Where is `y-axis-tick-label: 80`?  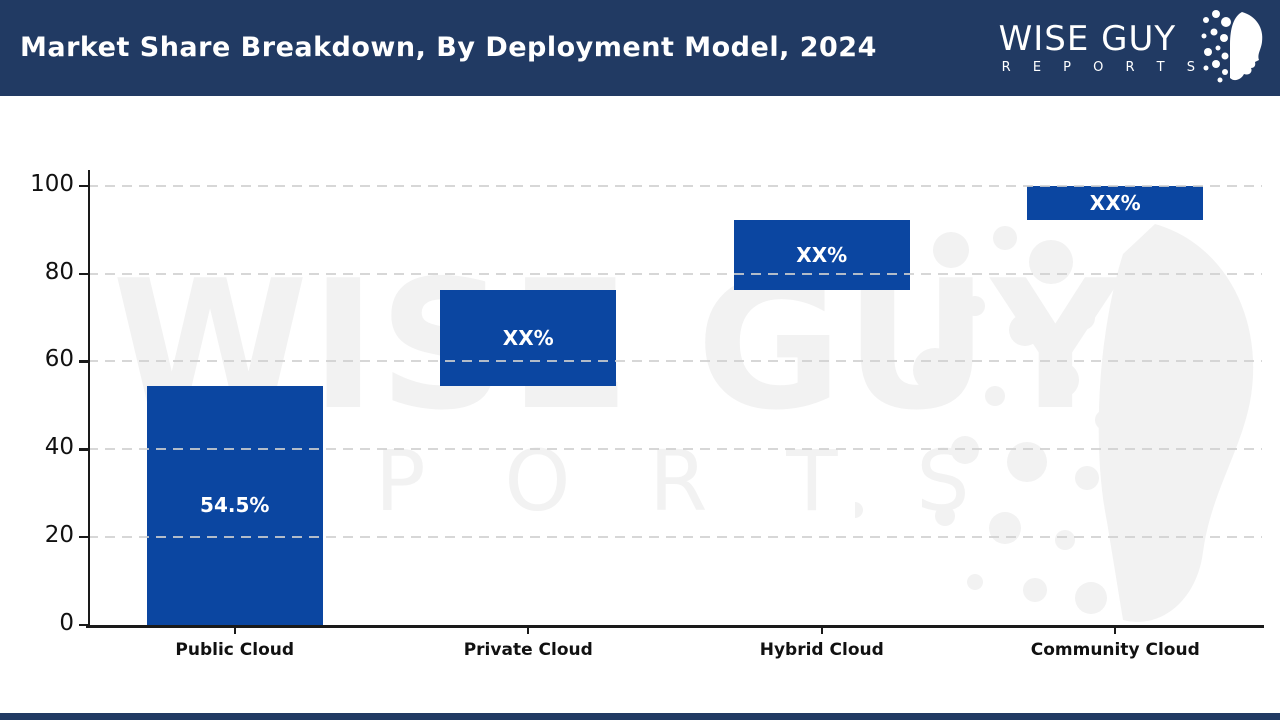
y-axis-tick-label: 80 is located at coordinates (59, 271).